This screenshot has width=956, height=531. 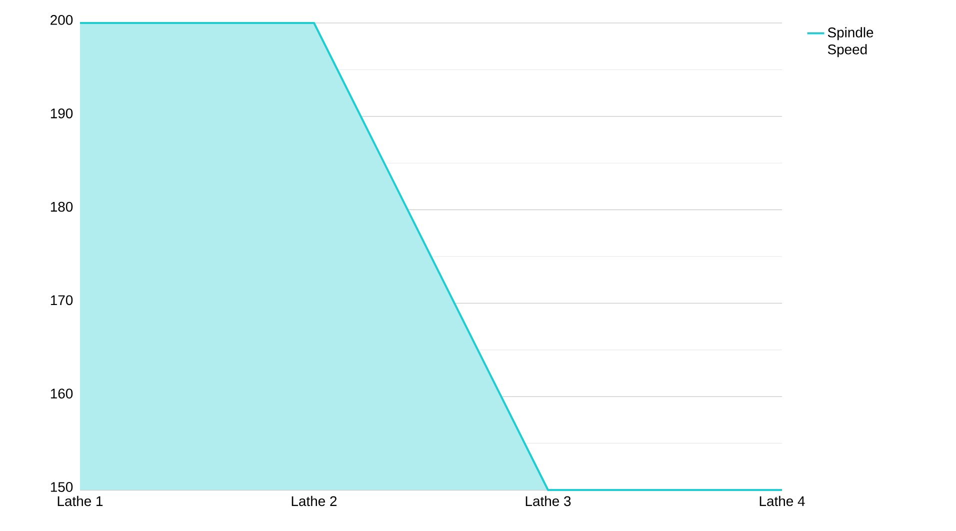 I want to click on x-tick-label: Lathe 4, so click(x=782, y=501).